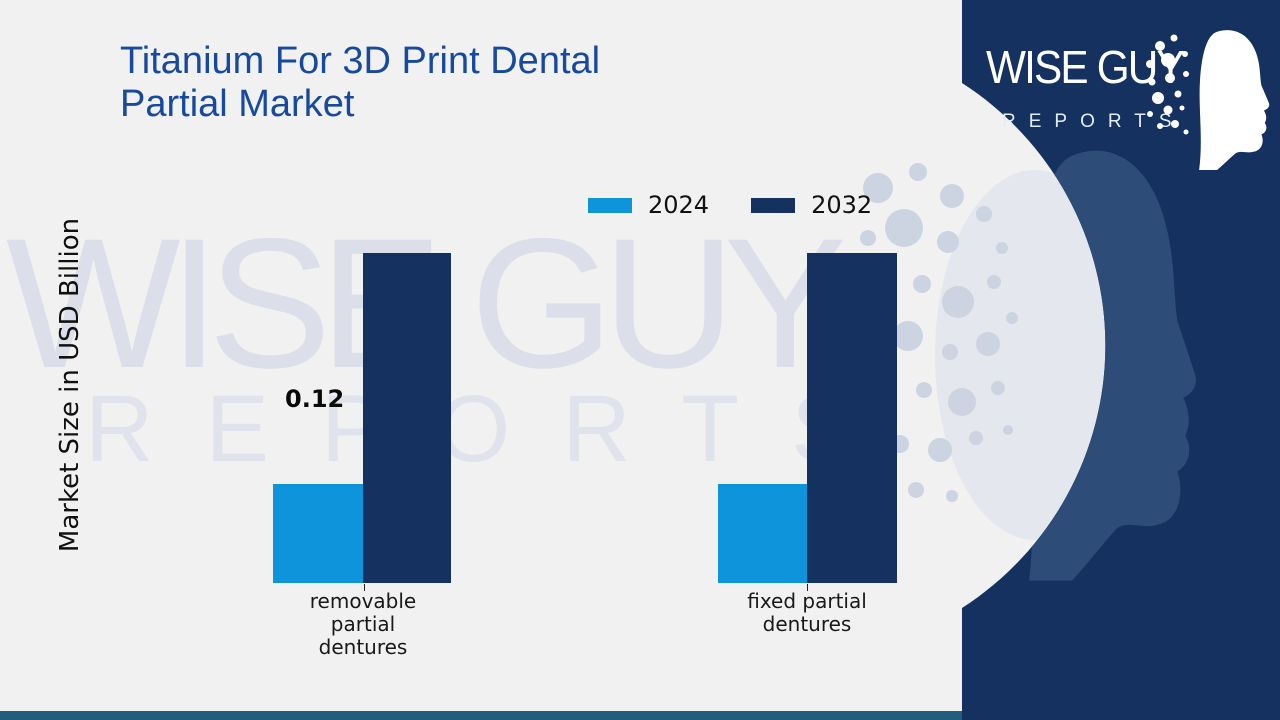 The image size is (1280, 720). I want to click on legend-label-2024: 2024, so click(679, 205).